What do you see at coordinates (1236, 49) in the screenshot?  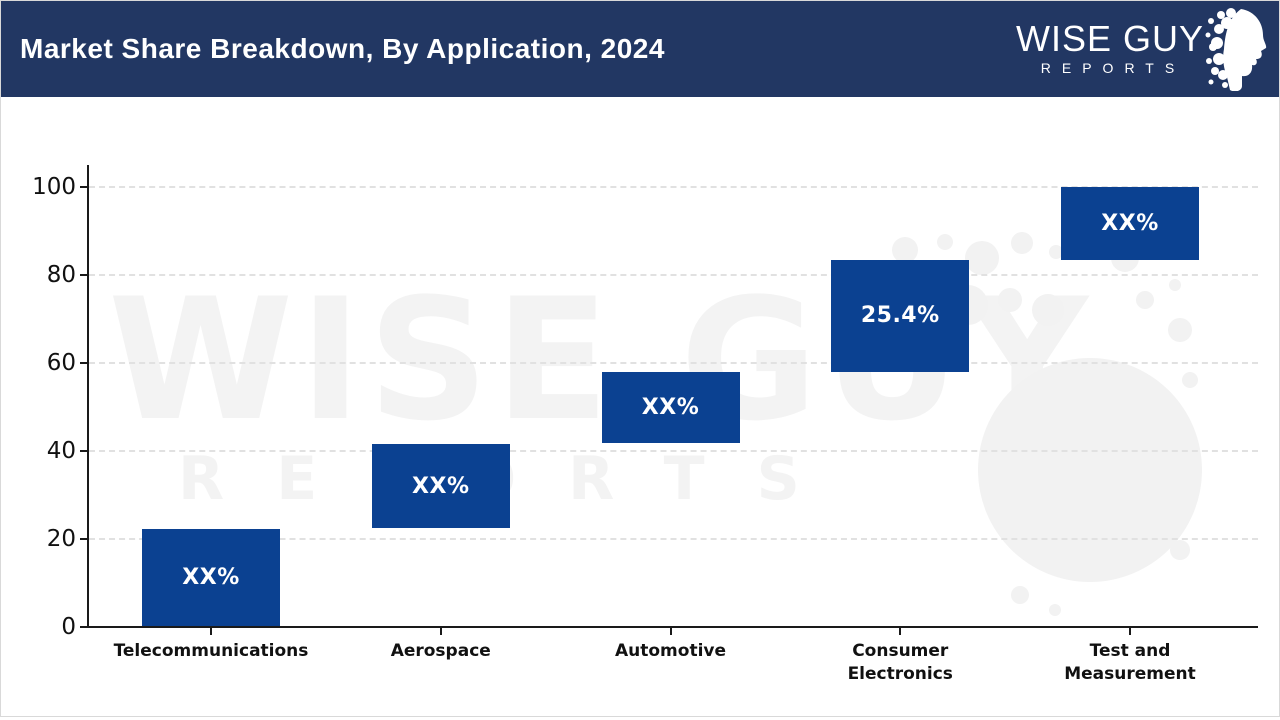 I see `brand-face-icon` at bounding box center [1236, 49].